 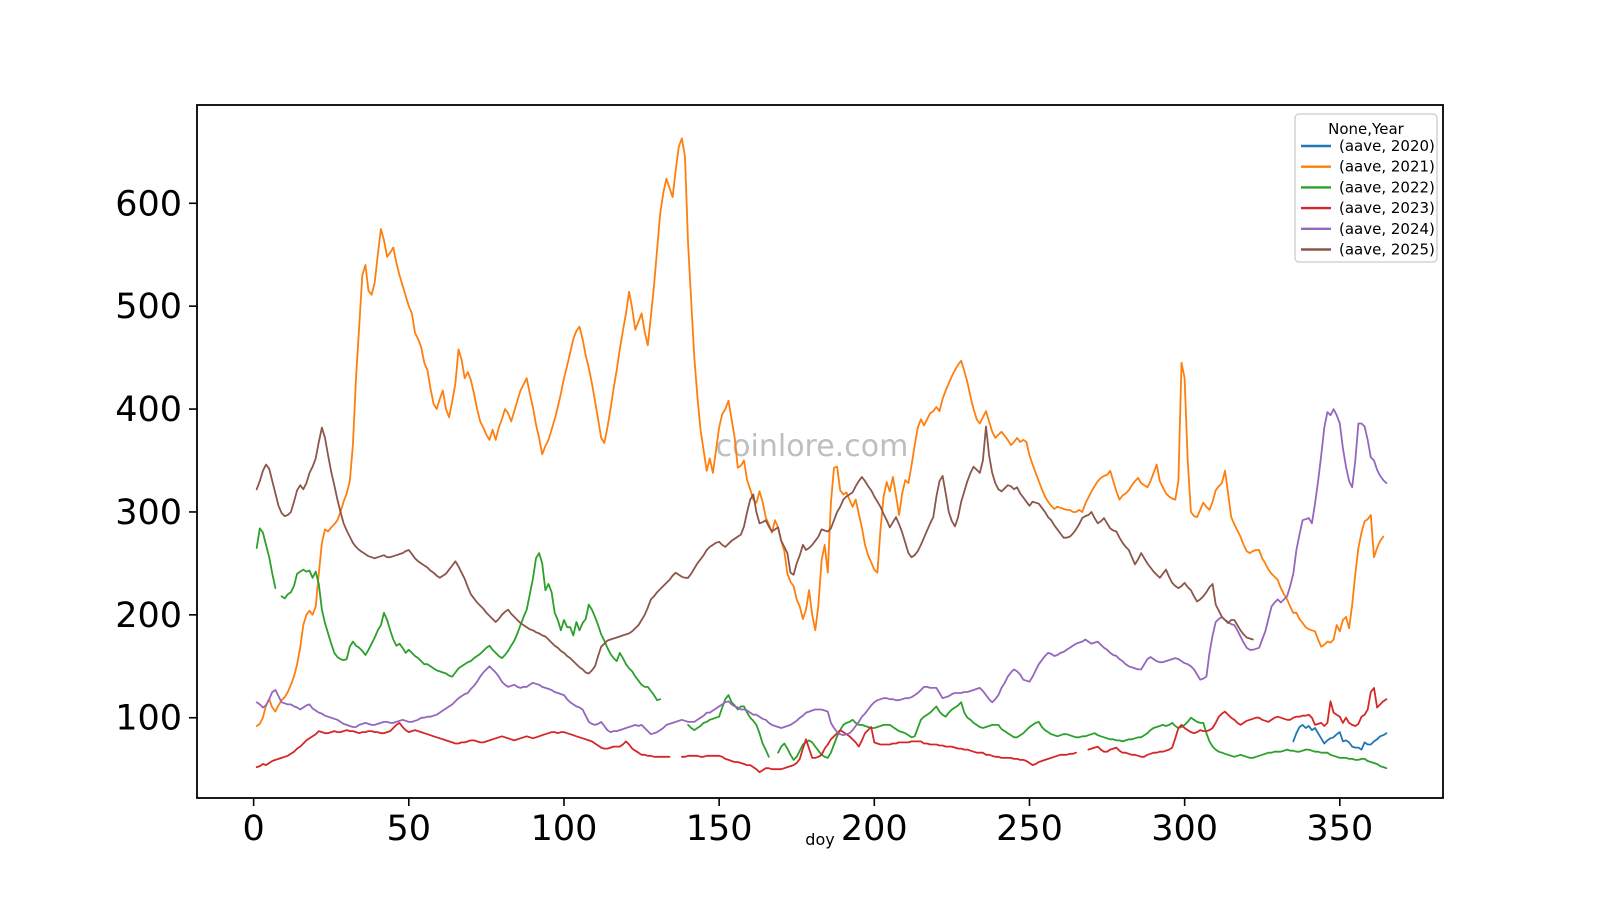 I want to click on x-tick-label-100: 100, so click(x=564, y=829).